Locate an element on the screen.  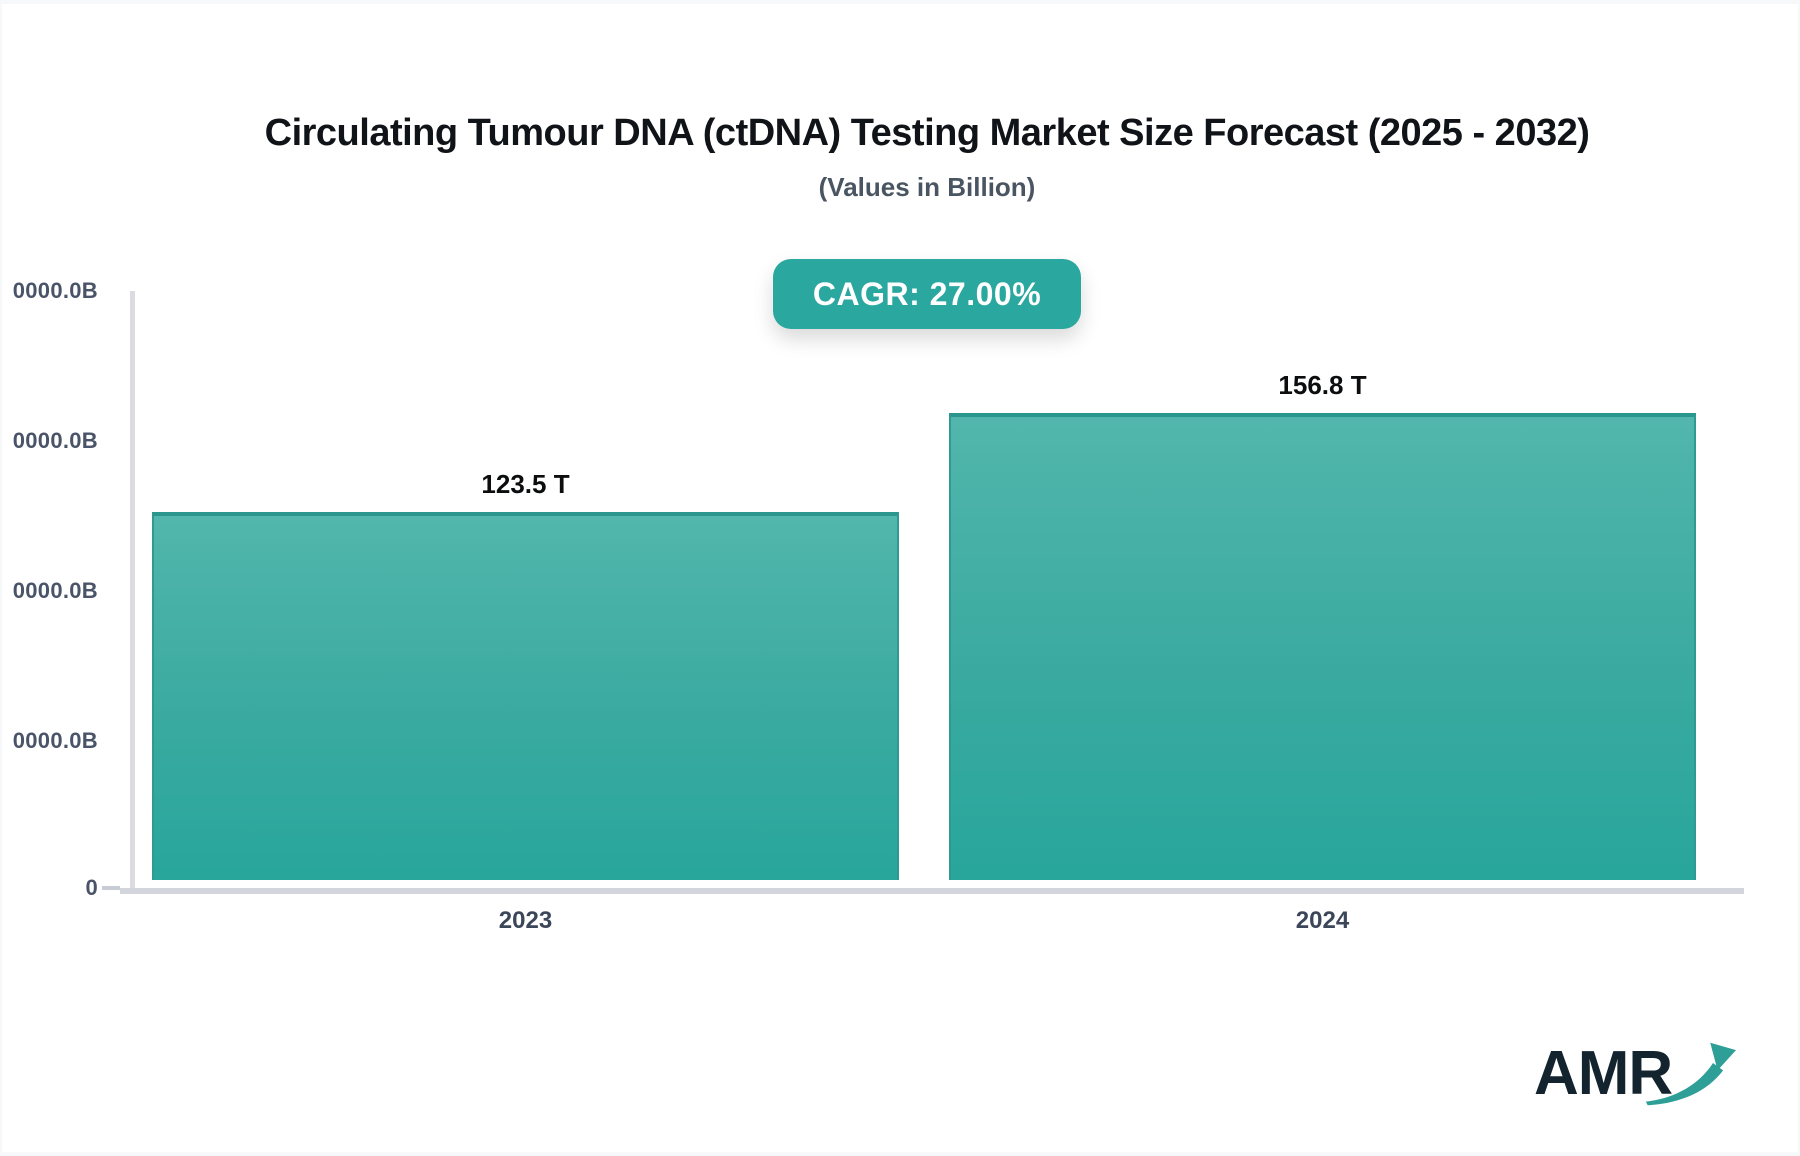
bar-group-2023: 123.5 T is located at coordinates (525, 674).